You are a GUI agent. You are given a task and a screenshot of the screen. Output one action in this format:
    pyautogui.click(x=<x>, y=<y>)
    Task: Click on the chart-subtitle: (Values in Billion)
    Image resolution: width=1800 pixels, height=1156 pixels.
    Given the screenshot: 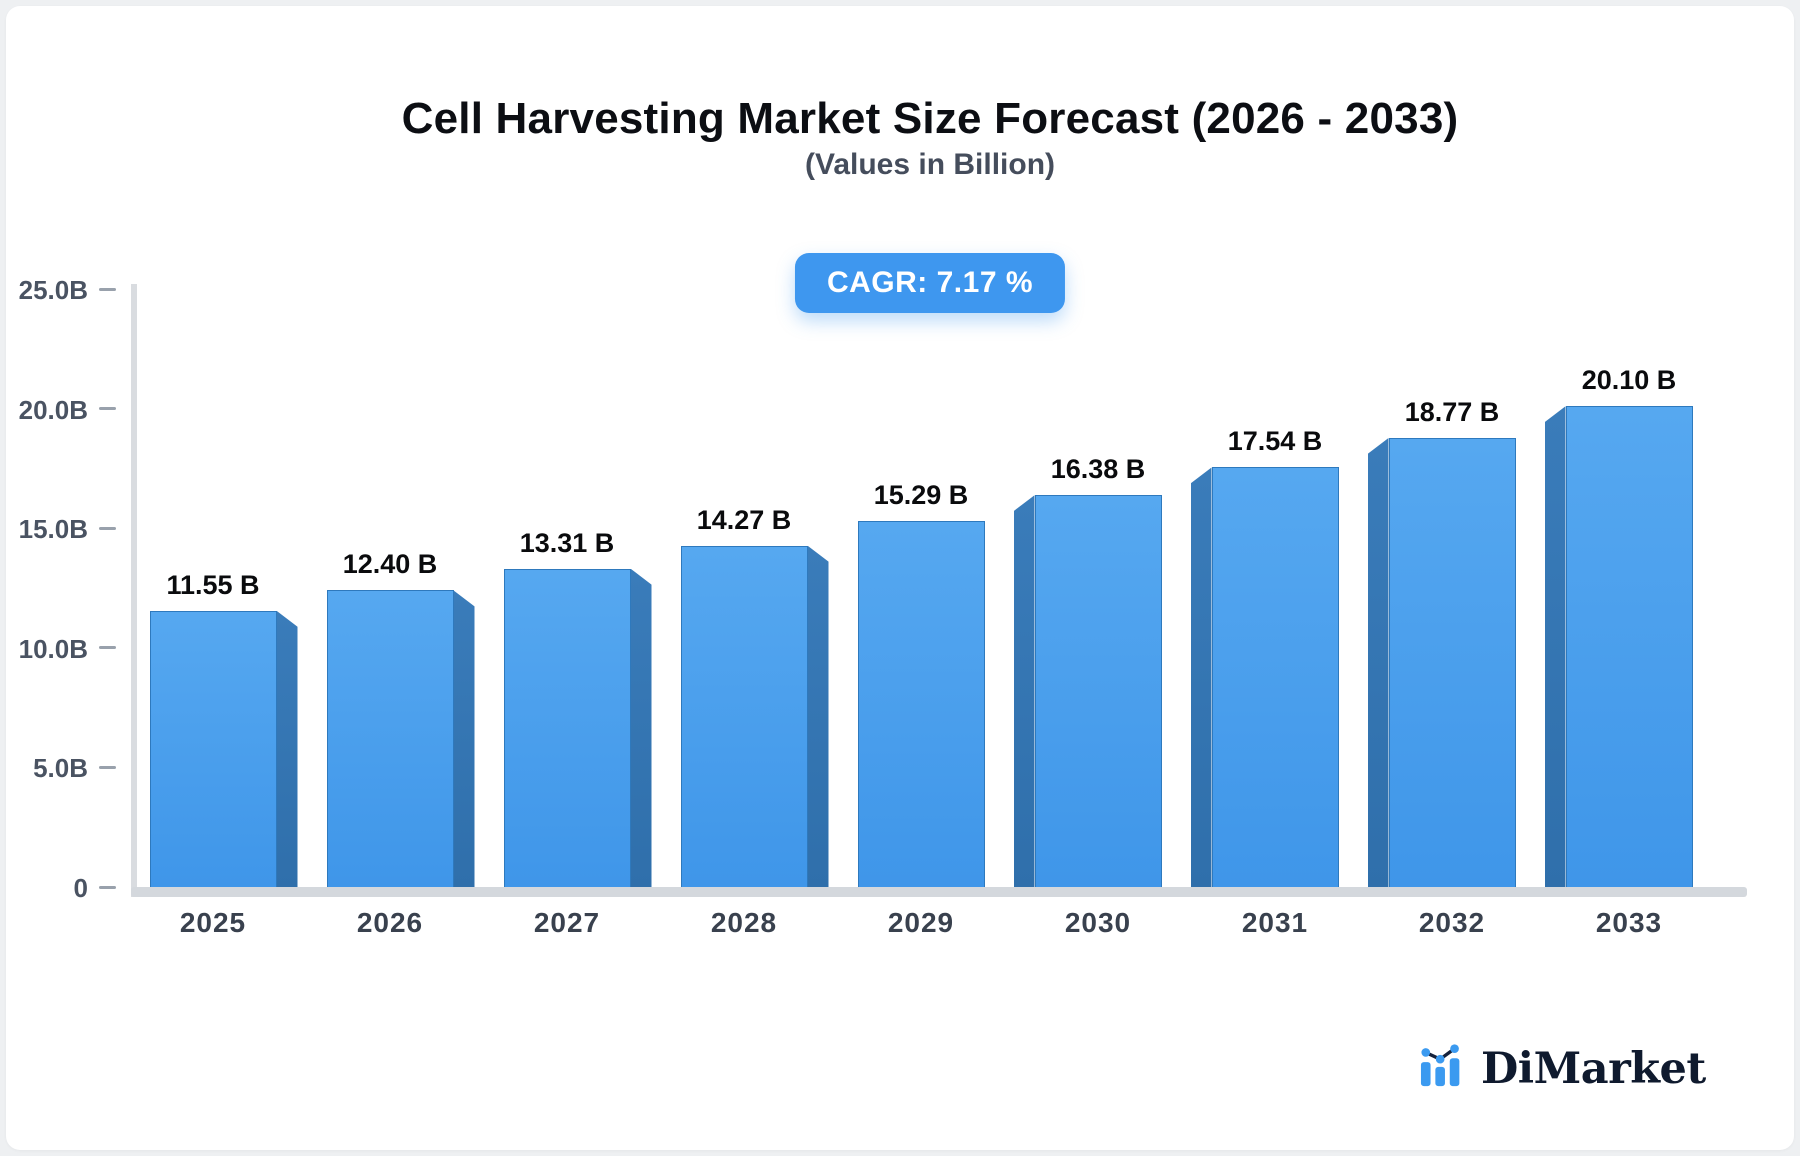 What is the action you would take?
    pyautogui.click(x=930, y=164)
    